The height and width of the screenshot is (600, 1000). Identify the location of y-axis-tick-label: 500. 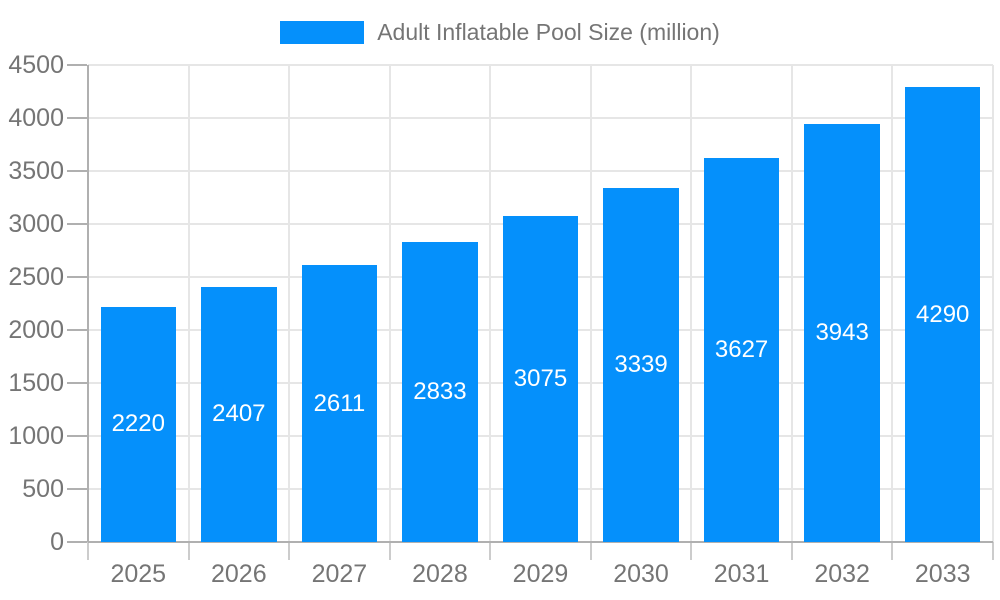
(43, 489).